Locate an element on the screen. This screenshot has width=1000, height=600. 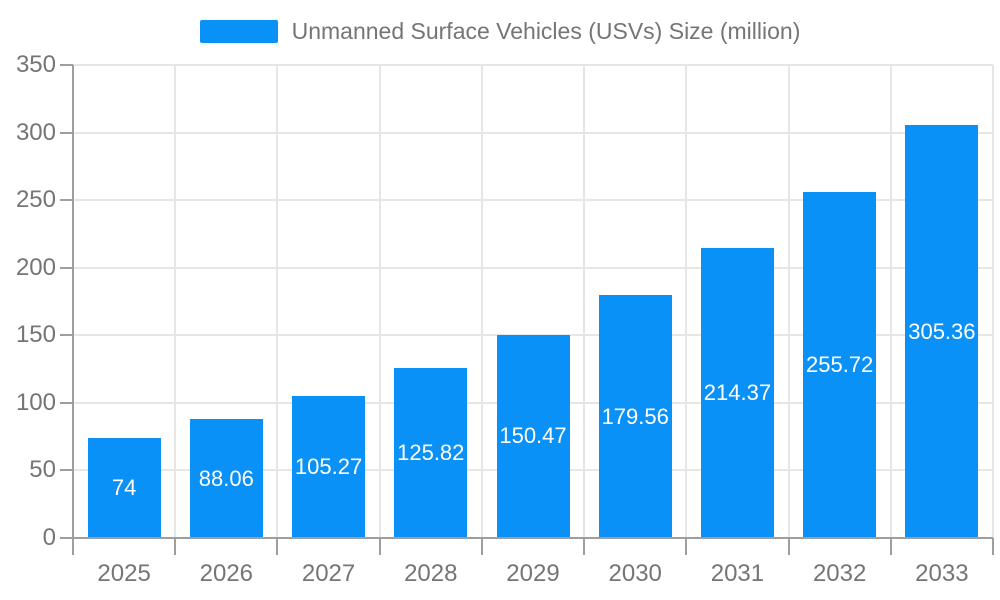
x-tick-label: 2025 is located at coordinates (124, 573).